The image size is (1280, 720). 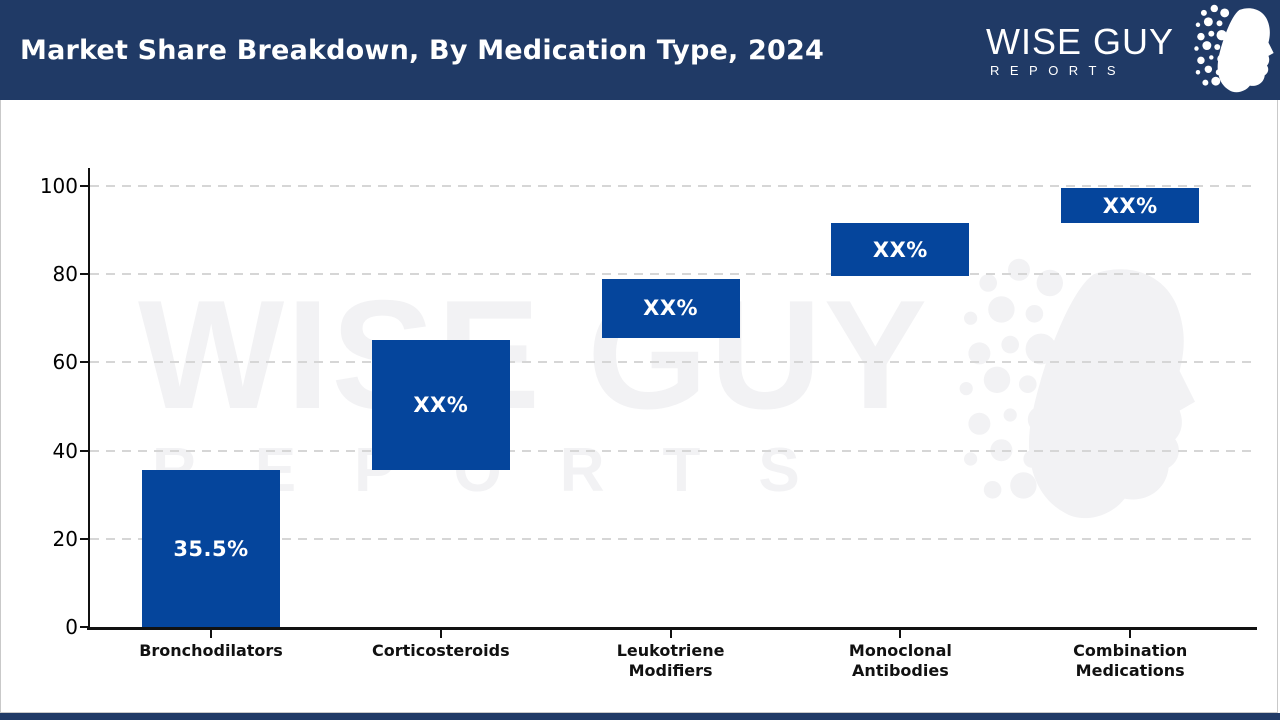 I want to click on x-category-label: Bronchodilators, so click(x=211, y=650).